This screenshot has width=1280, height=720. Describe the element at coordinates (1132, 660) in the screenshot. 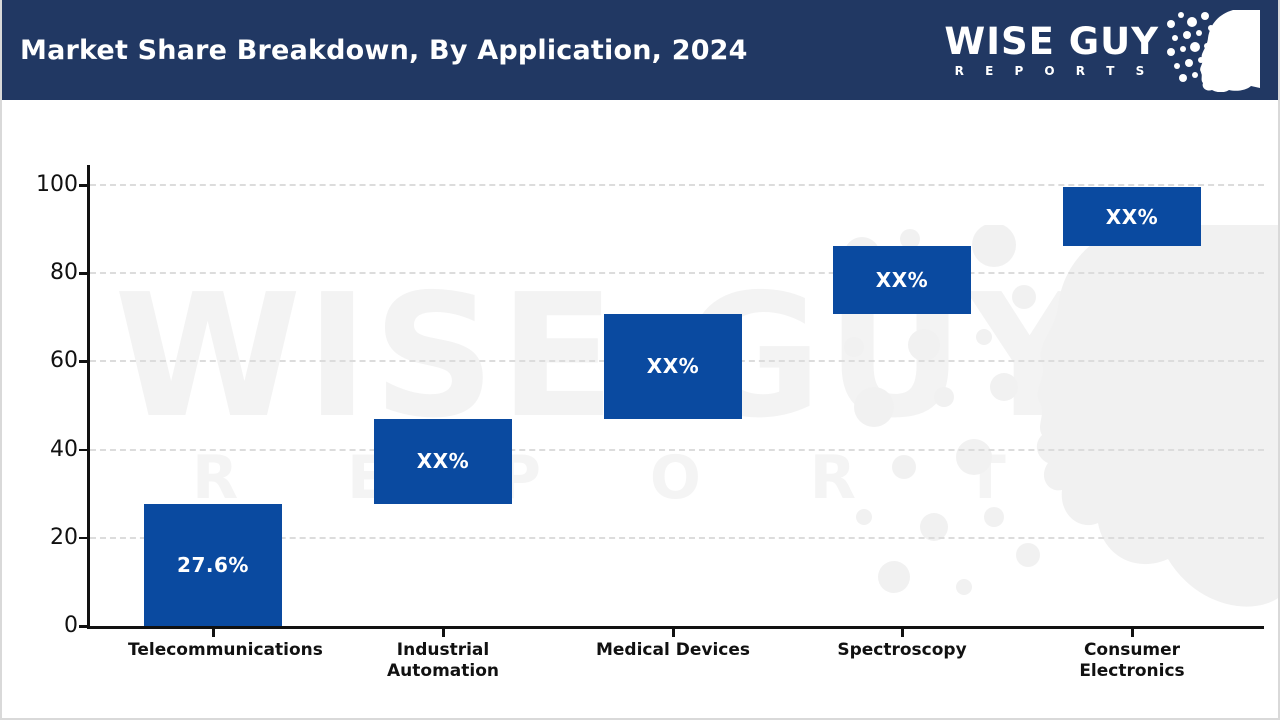

I see `x-category-label-4: Consumer Electronics` at that location.